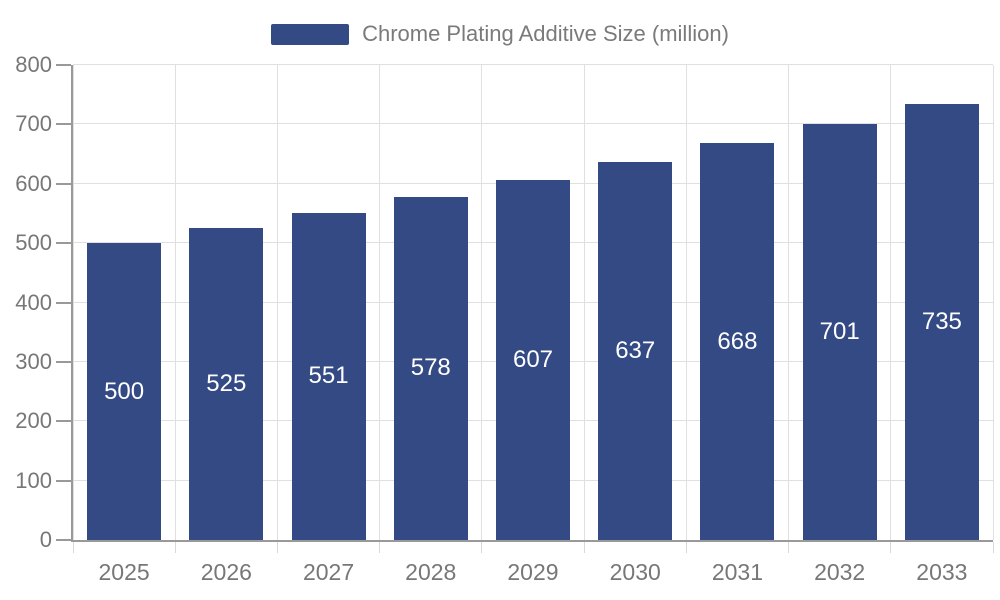  Describe the element at coordinates (33, 361) in the screenshot. I see `y-axis-label: 300` at that location.